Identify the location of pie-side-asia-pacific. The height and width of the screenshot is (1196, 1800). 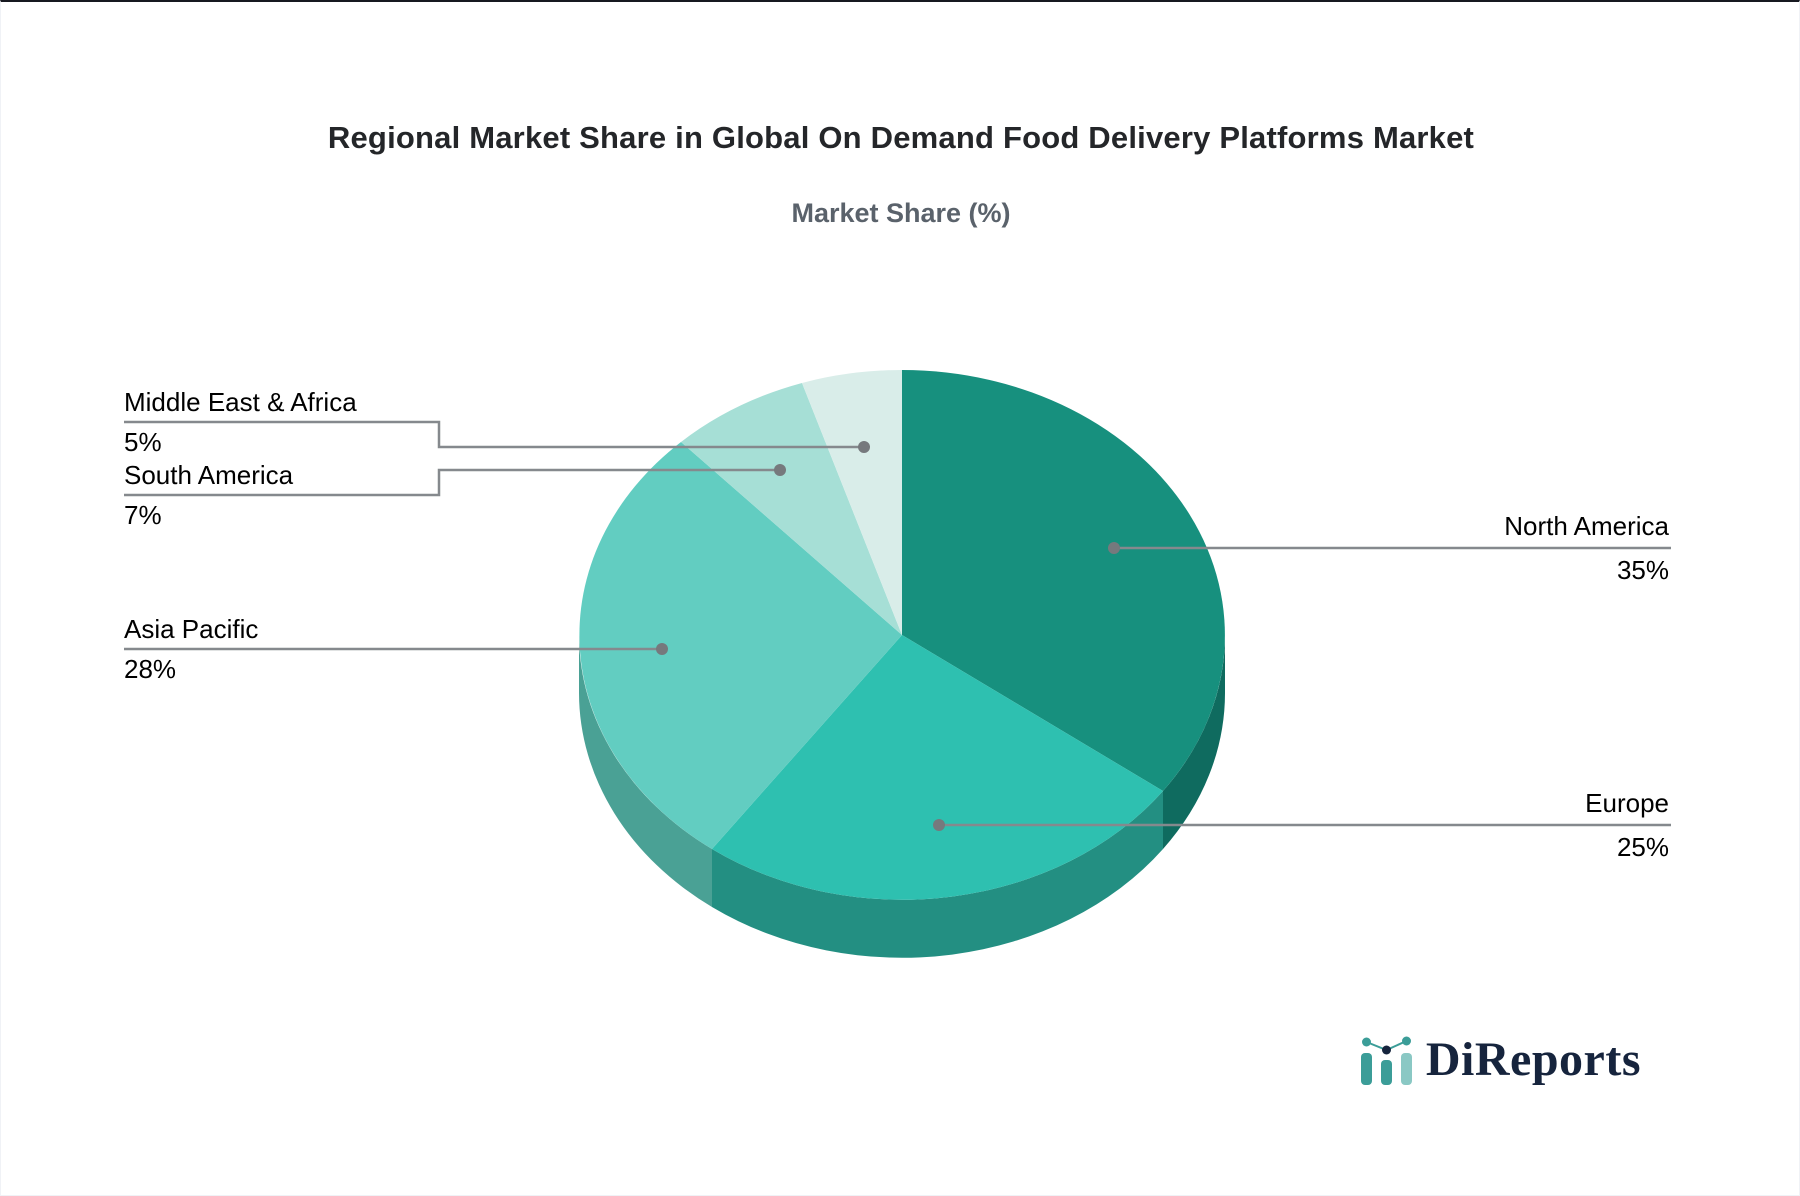
(645, 771).